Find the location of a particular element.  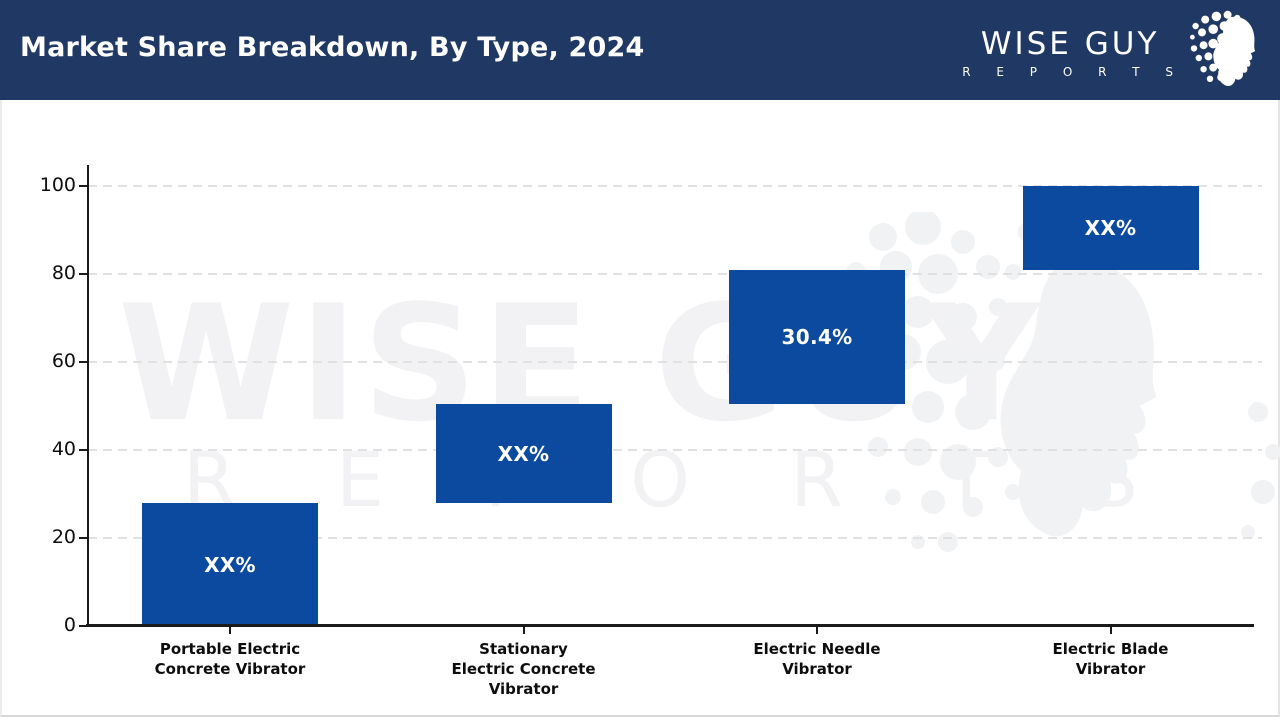

x-category-label: Electric Needle Vibrator is located at coordinates (817, 659).